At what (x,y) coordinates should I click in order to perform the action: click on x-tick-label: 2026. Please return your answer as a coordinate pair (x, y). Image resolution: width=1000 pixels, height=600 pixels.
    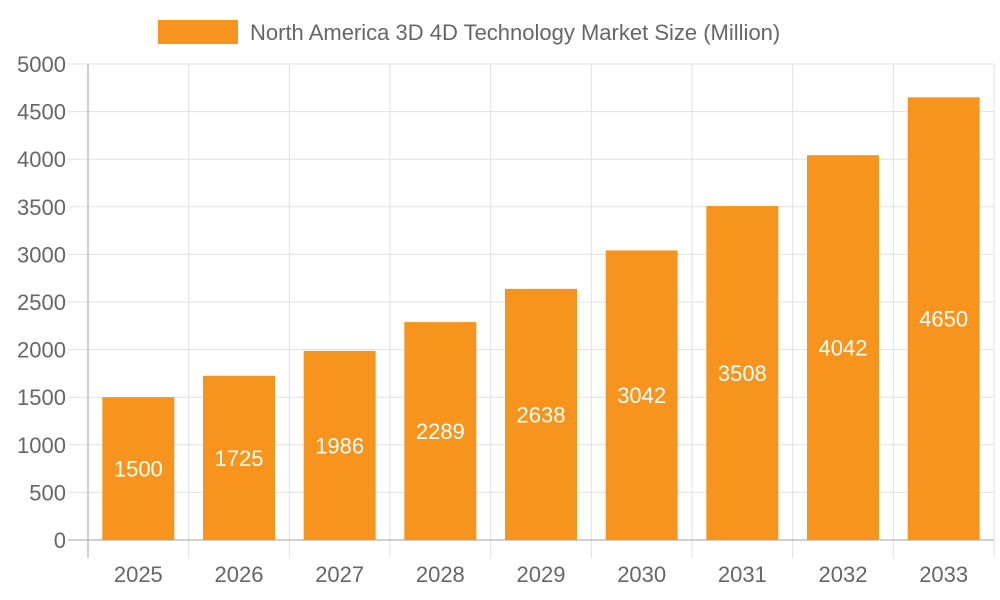
    Looking at the image, I should click on (239, 574).